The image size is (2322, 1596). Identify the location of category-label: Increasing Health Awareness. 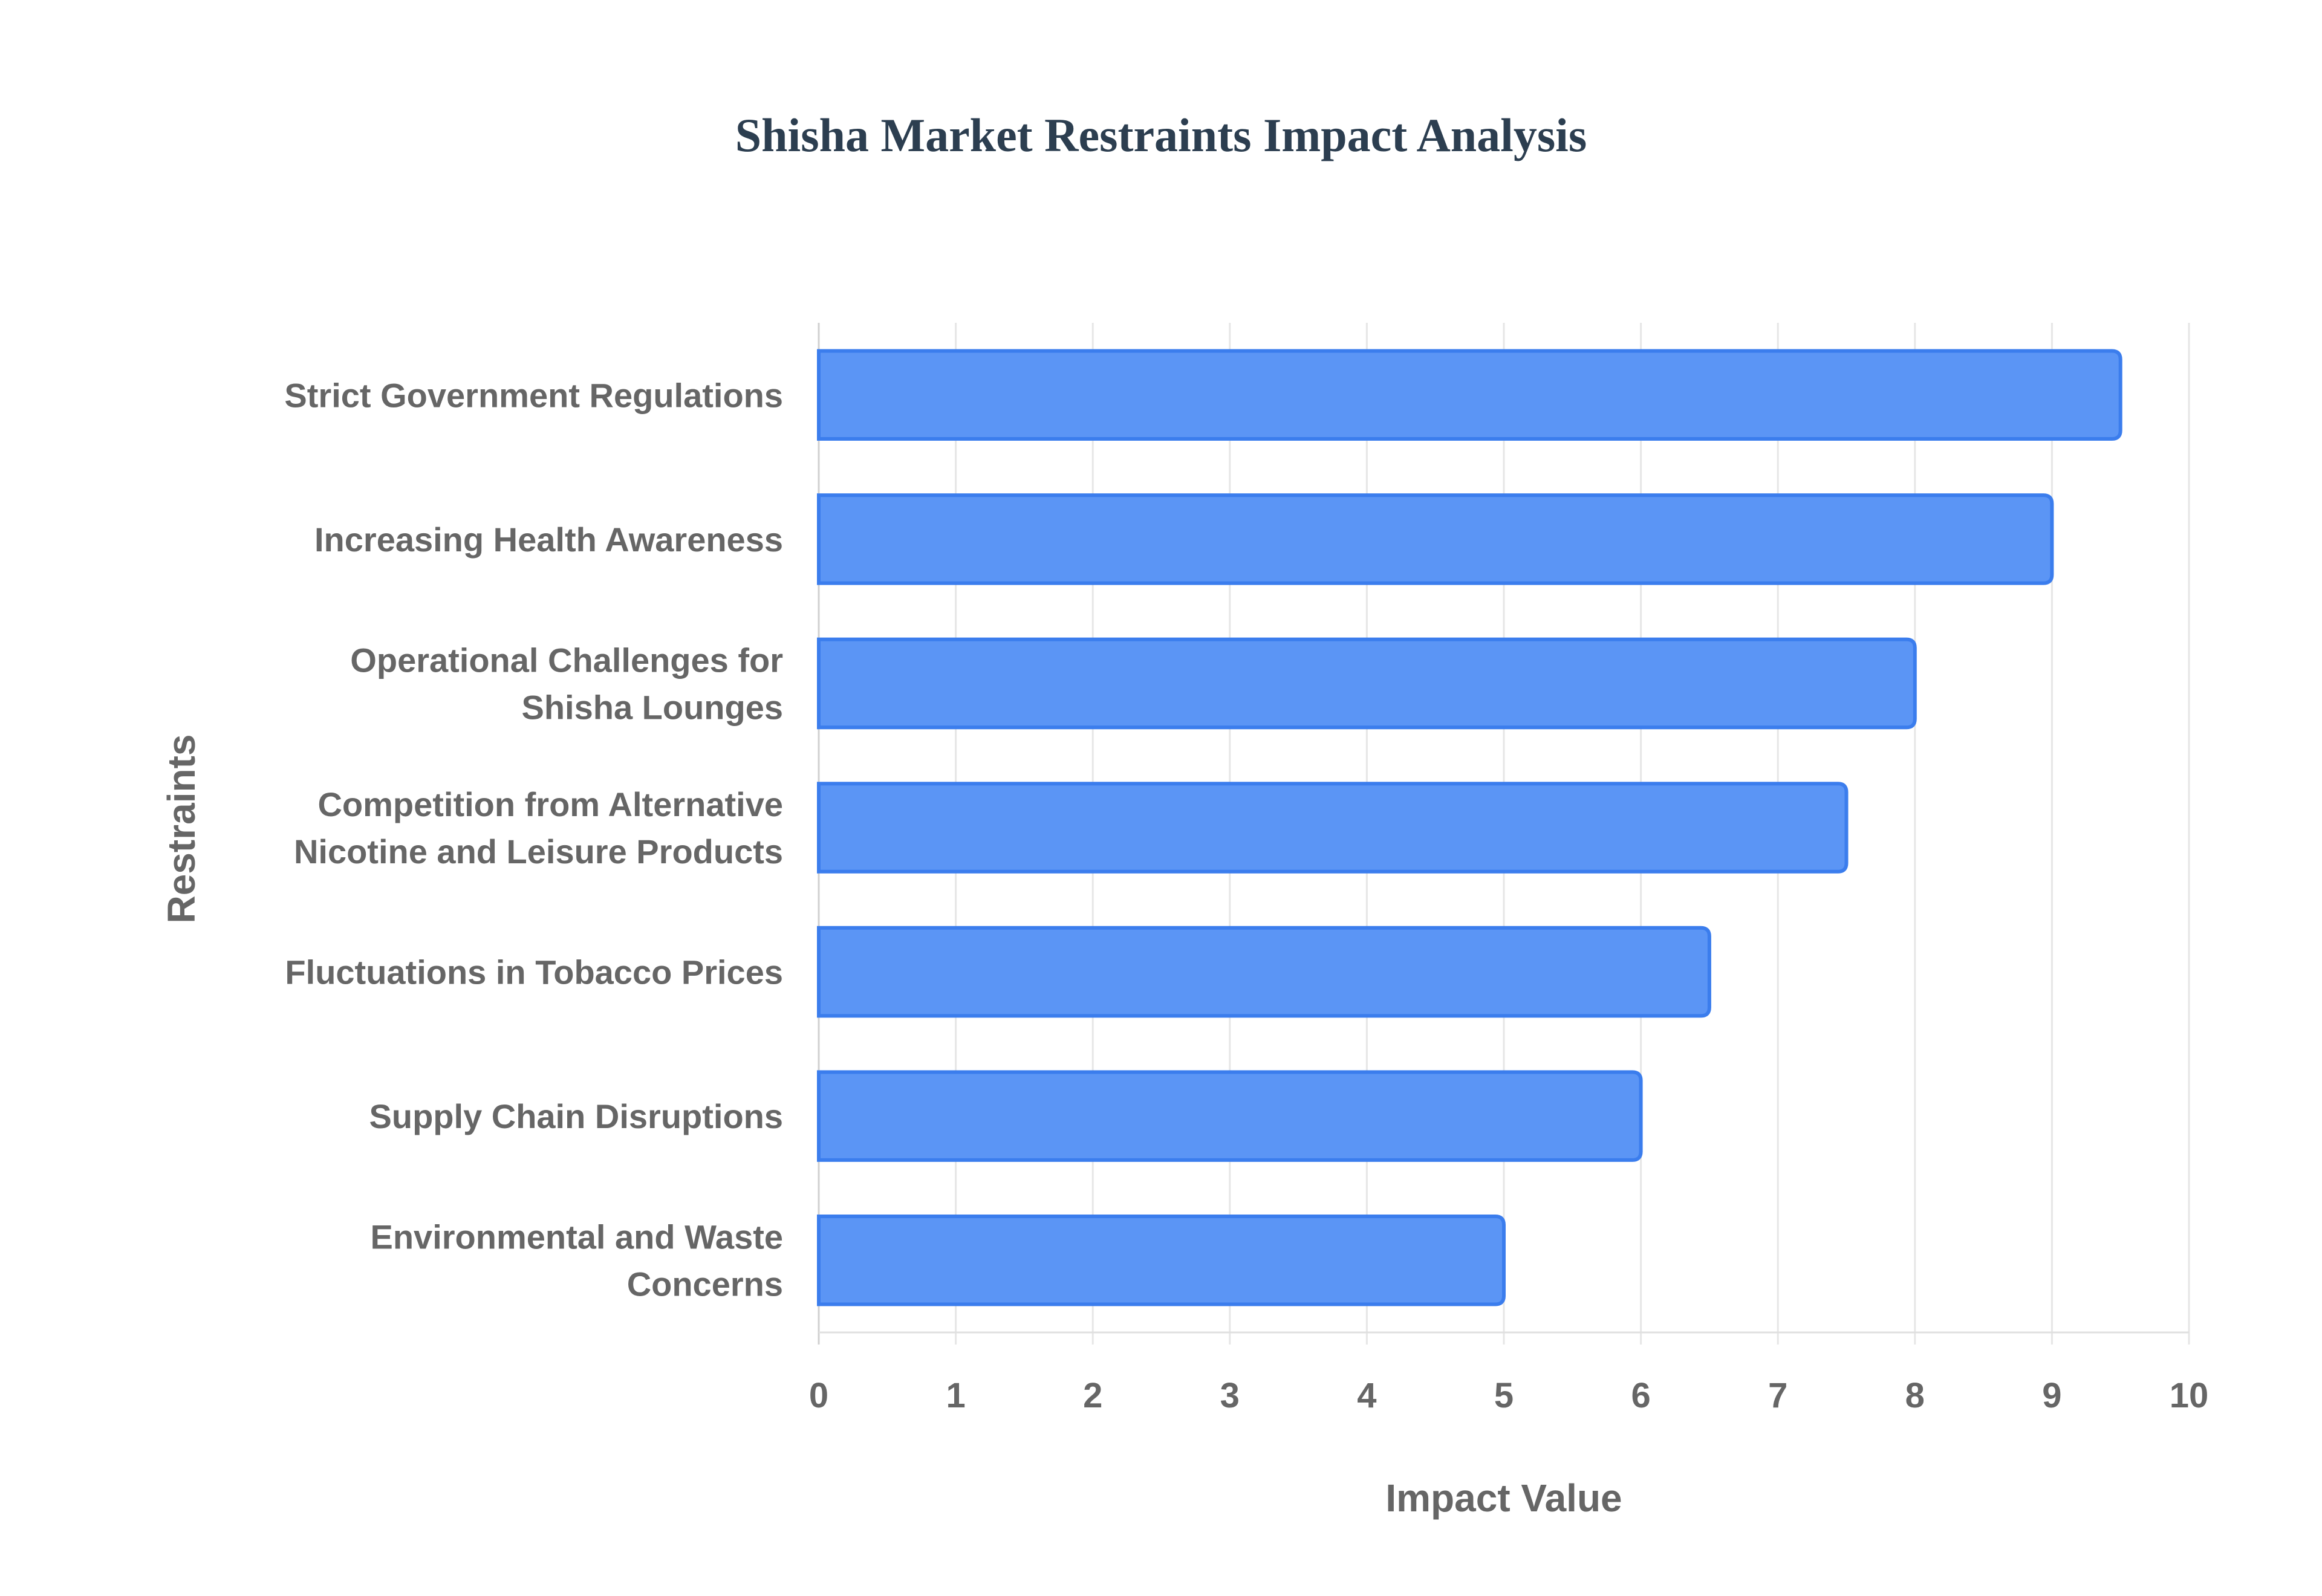
(548, 540).